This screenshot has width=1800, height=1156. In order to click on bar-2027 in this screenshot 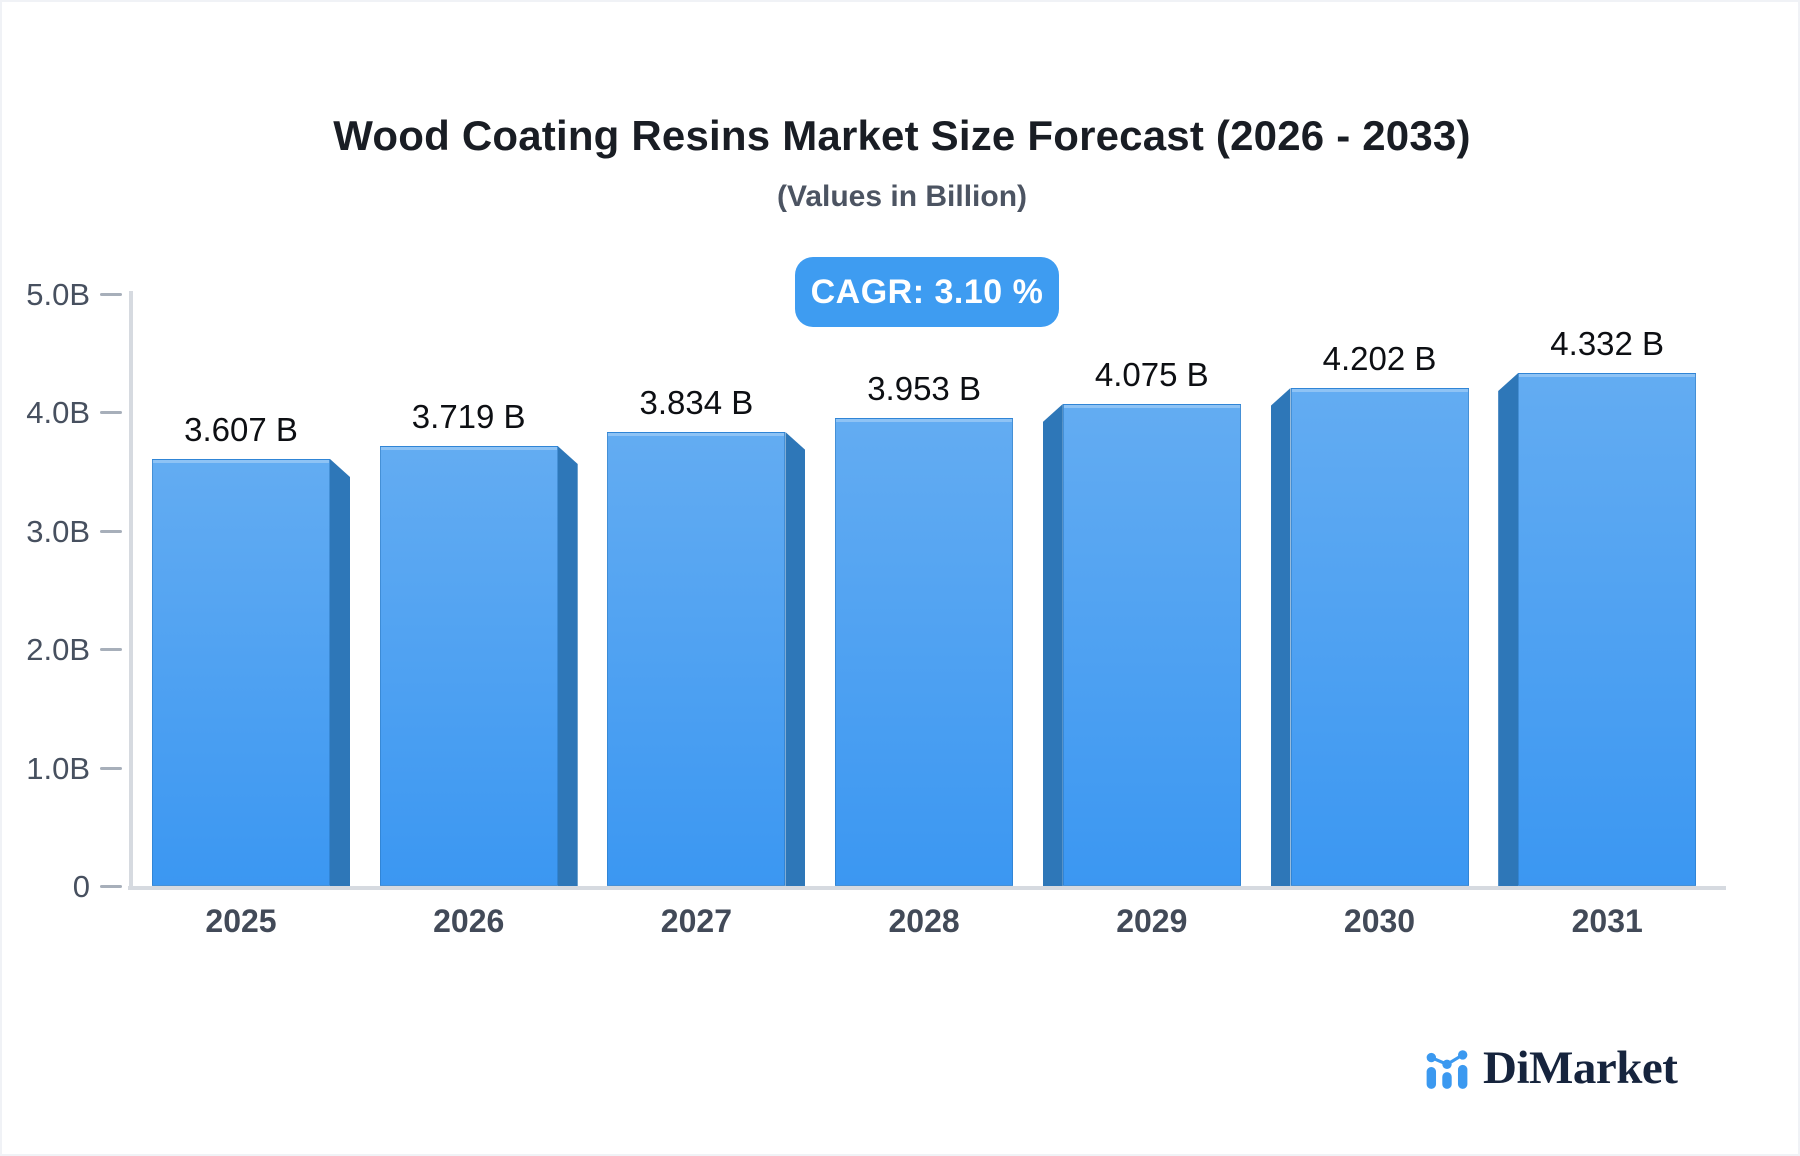, I will do `click(696, 659)`.